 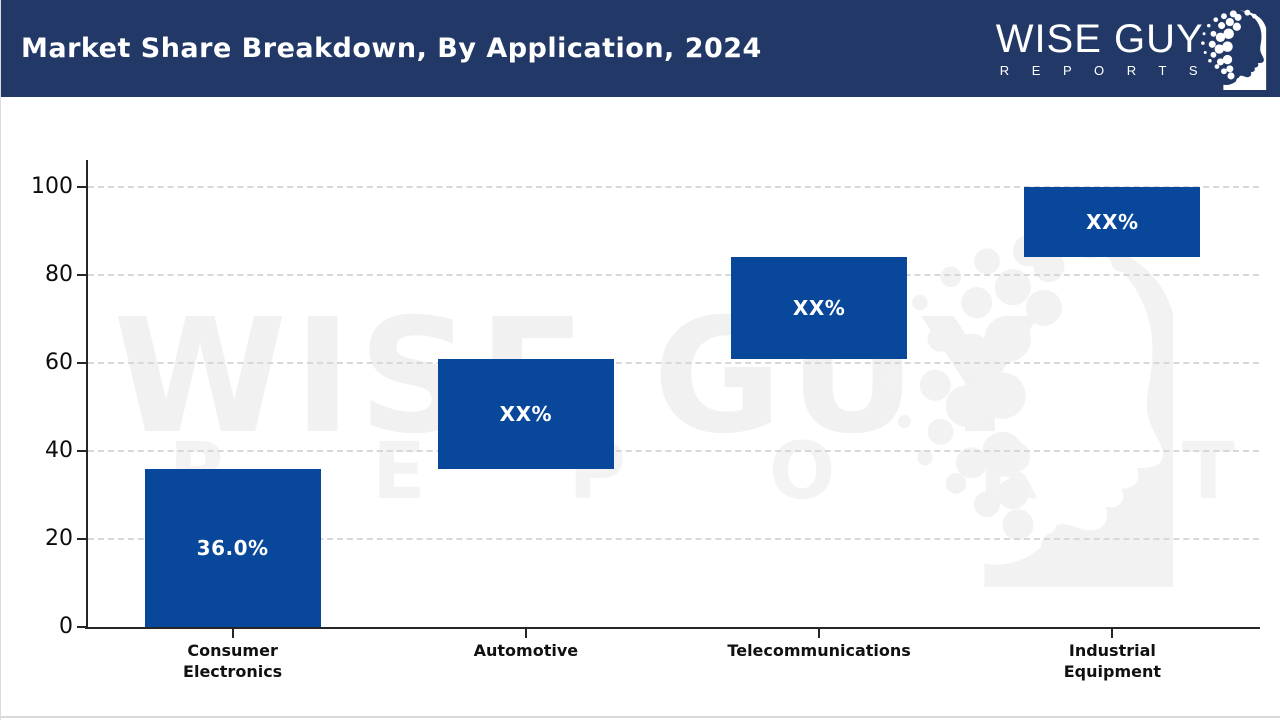 What do you see at coordinates (526, 650) in the screenshot?
I see `category-label: Automotive` at bounding box center [526, 650].